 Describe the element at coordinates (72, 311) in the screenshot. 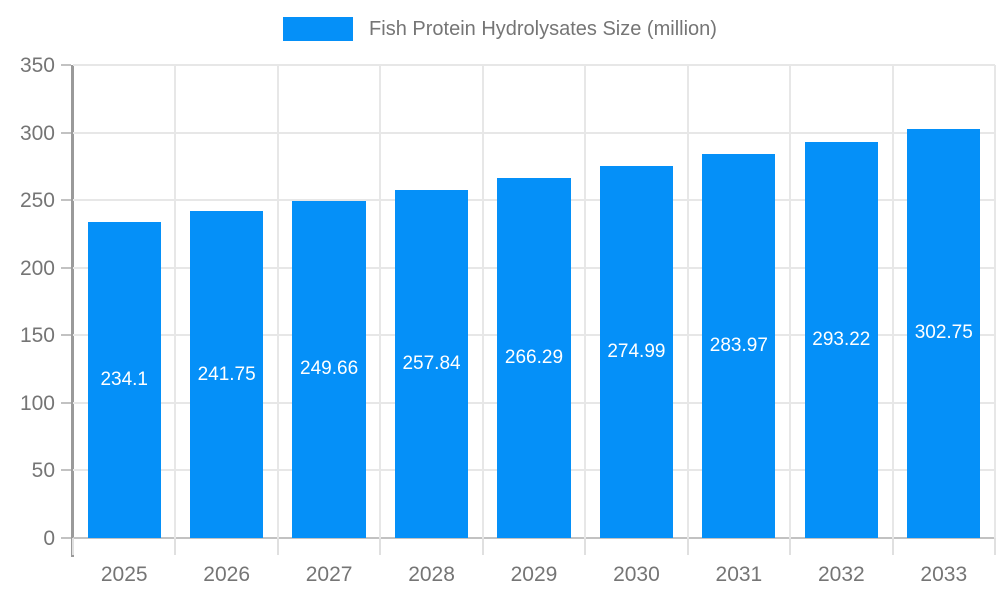

I see `y-axis-line` at that location.